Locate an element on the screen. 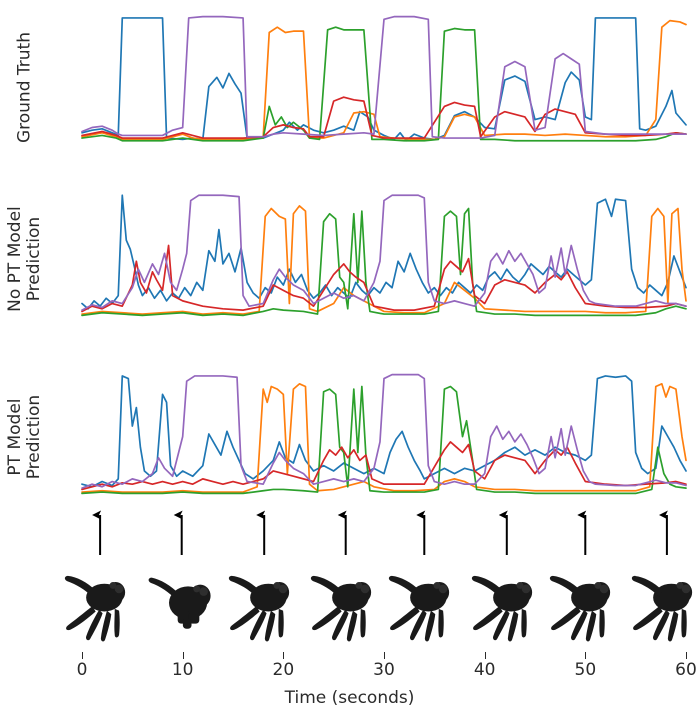  x-tick-label-20: 20 is located at coordinates (283, 670).